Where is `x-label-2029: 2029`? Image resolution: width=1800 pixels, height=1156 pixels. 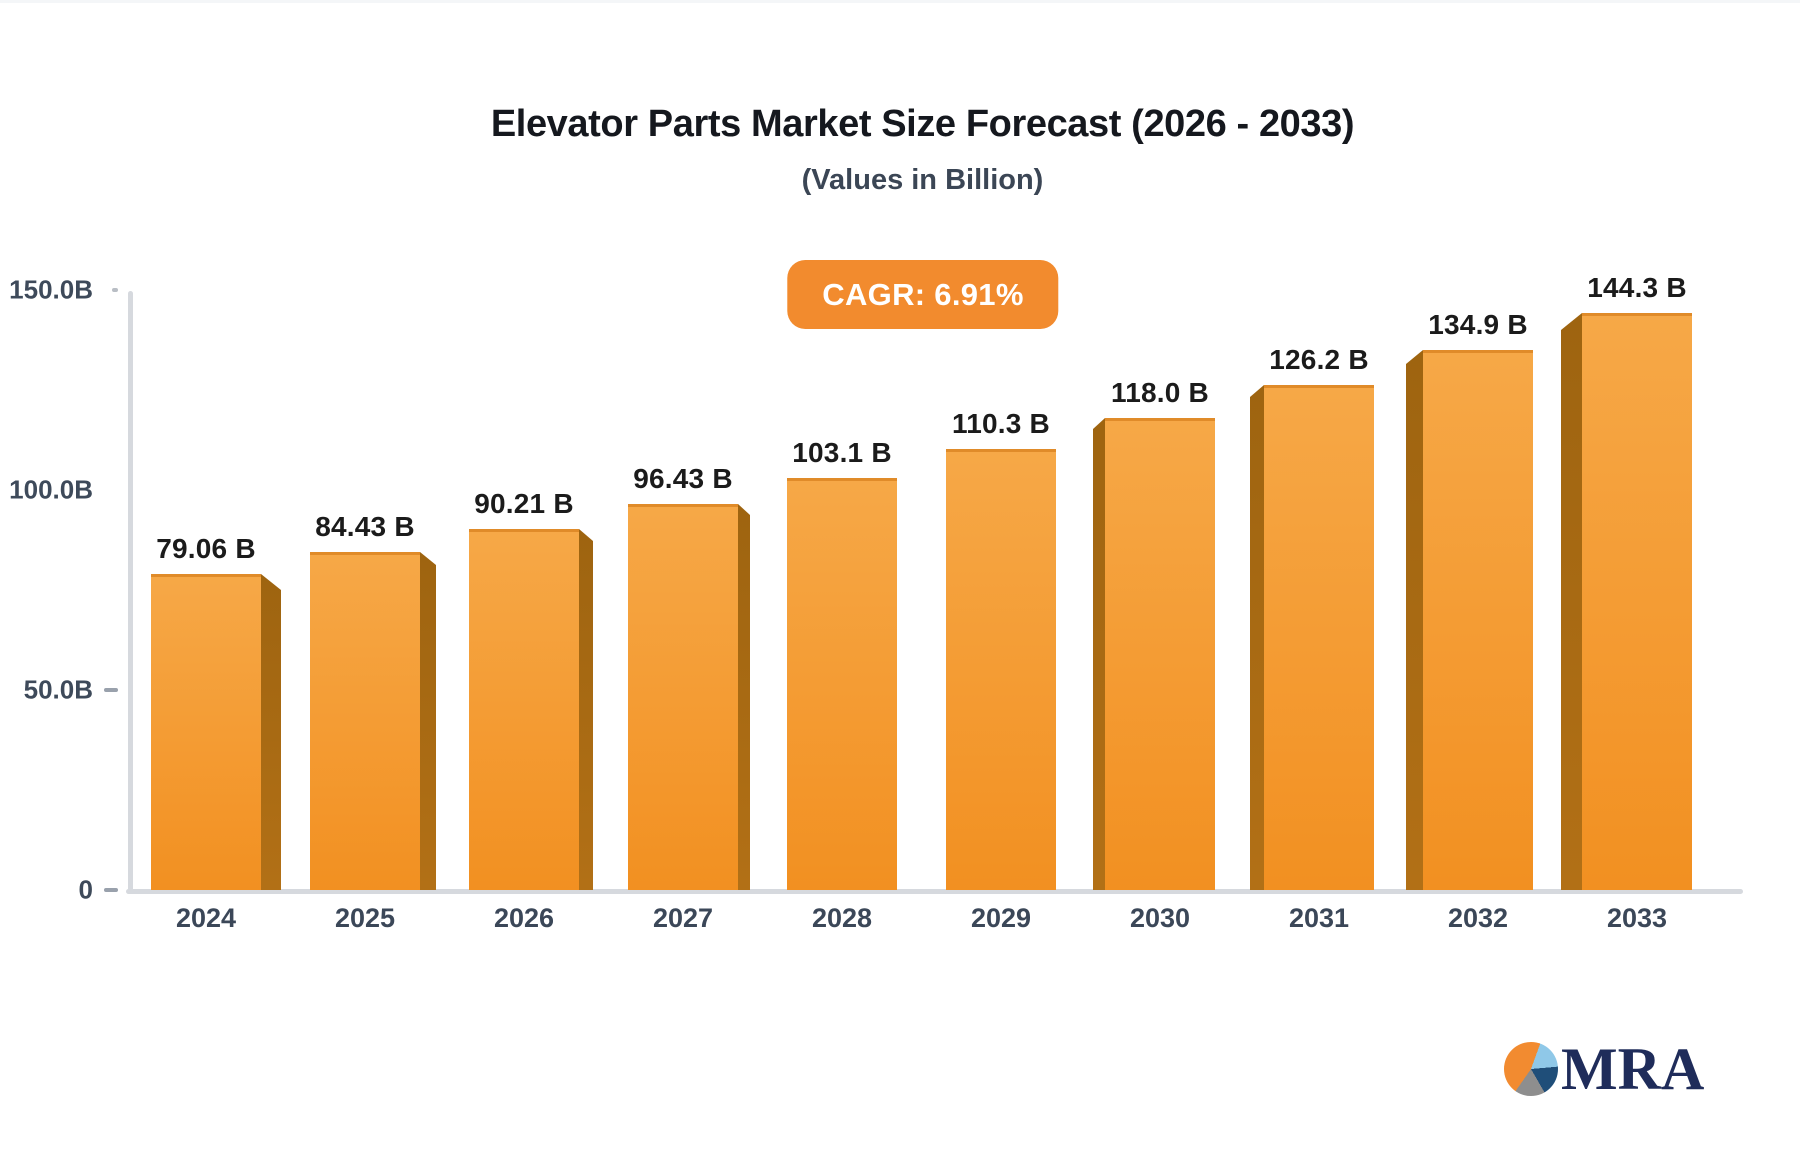 x-label-2029: 2029 is located at coordinates (1001, 918).